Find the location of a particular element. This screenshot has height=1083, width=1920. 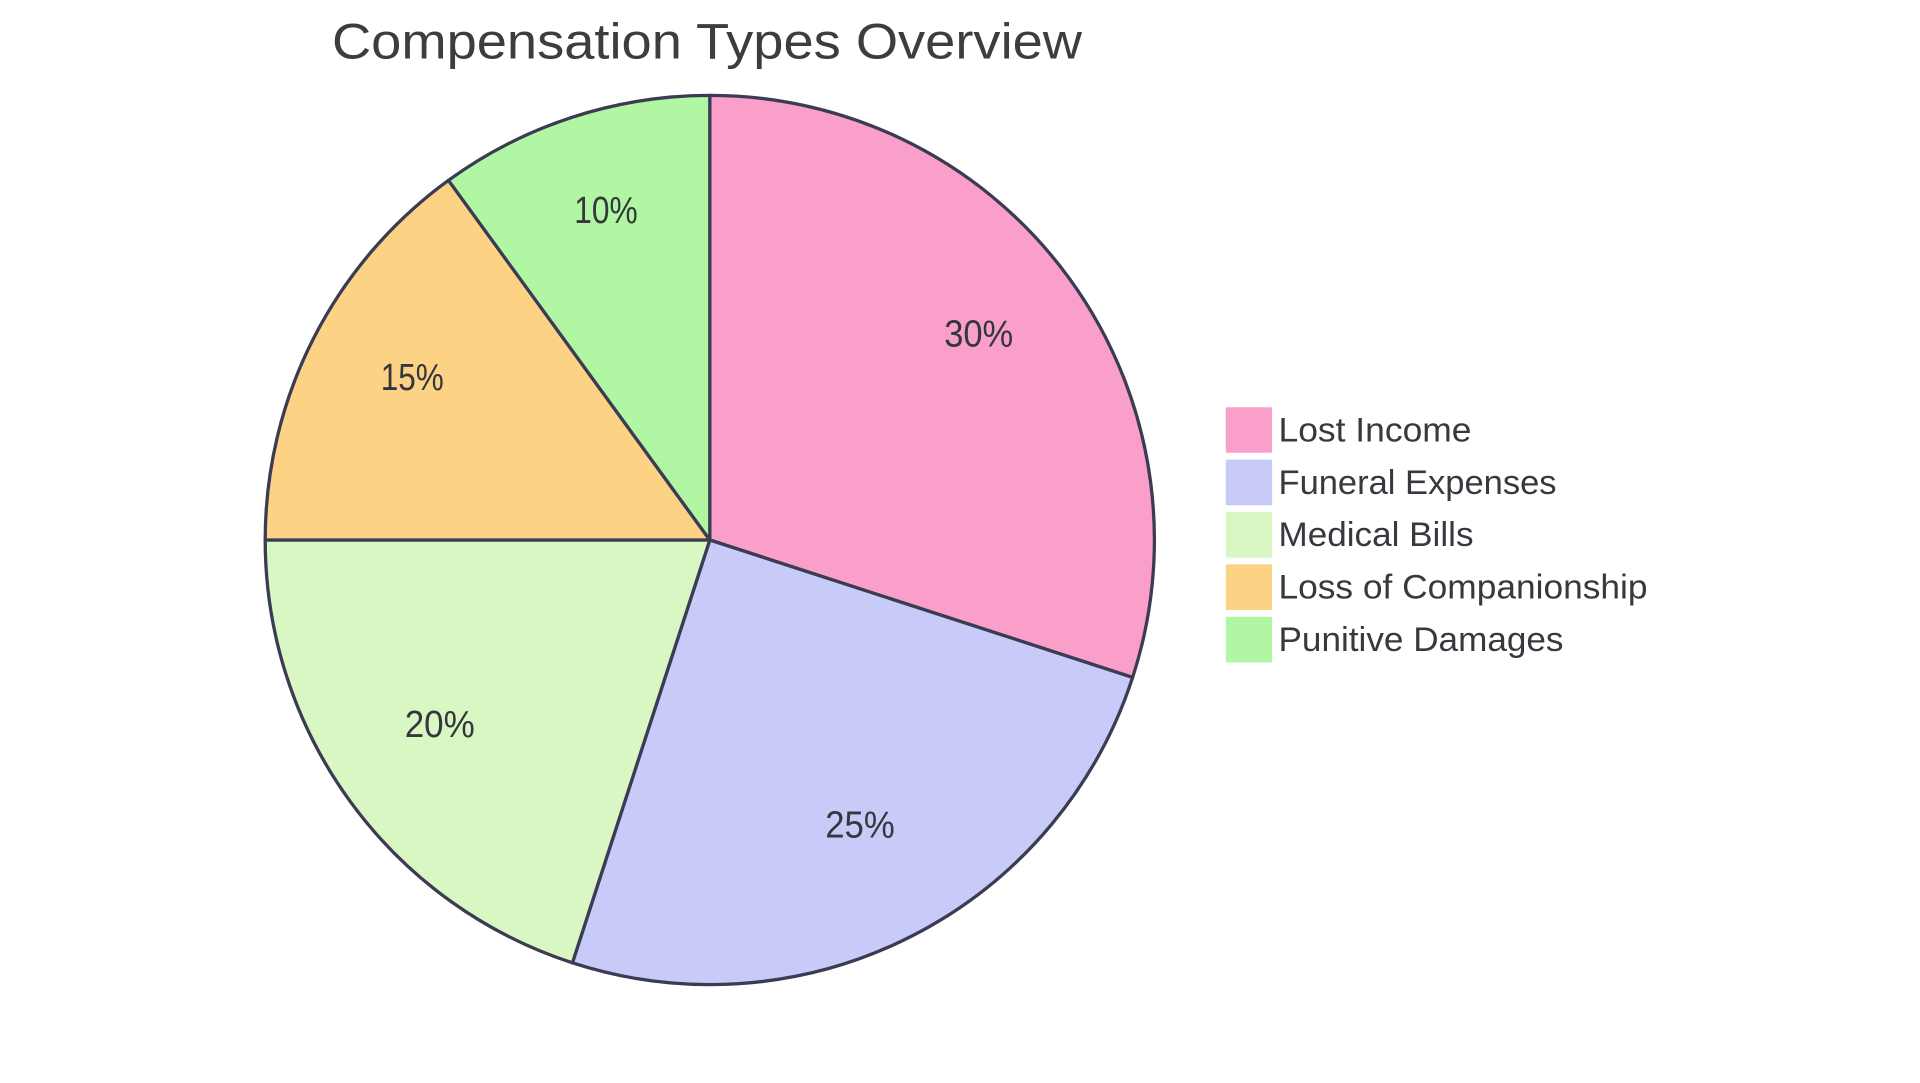

svg-text: 20% is located at coordinates (440, 725).